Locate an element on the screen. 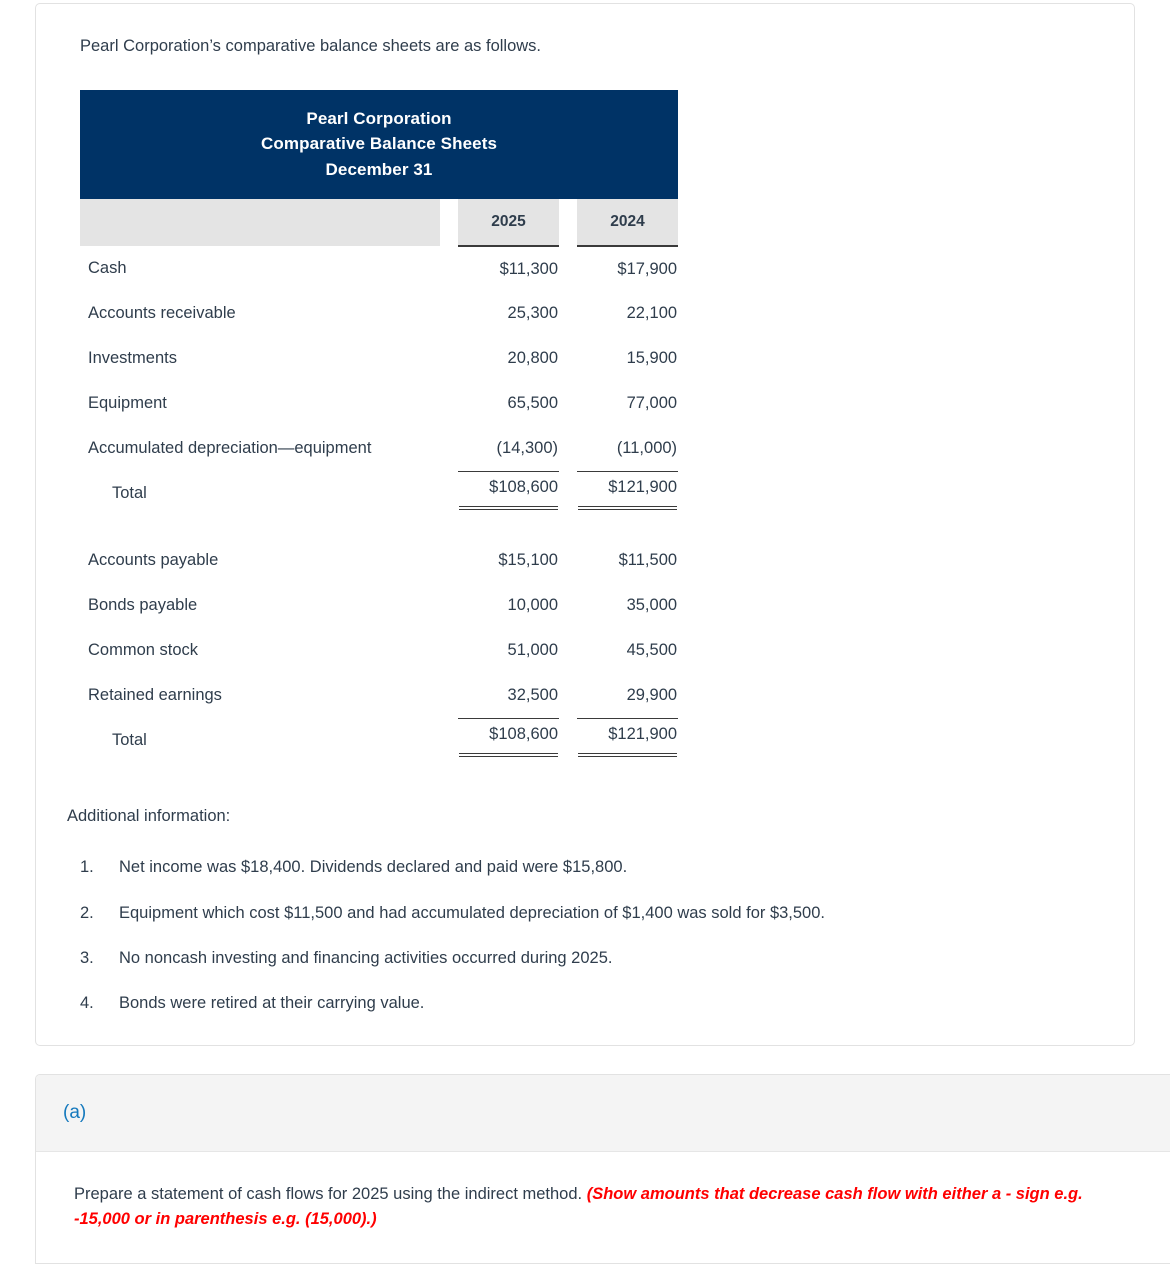  additional-information-heading: Additional information: is located at coordinates (149, 816).